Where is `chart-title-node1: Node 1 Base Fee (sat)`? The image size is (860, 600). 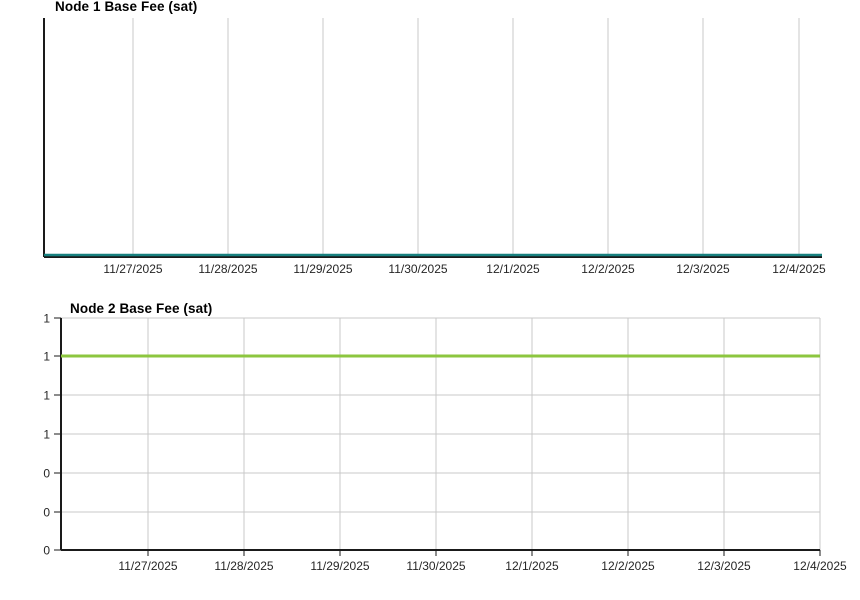 chart-title-node1: Node 1 Base Fee (sat) is located at coordinates (126, 7).